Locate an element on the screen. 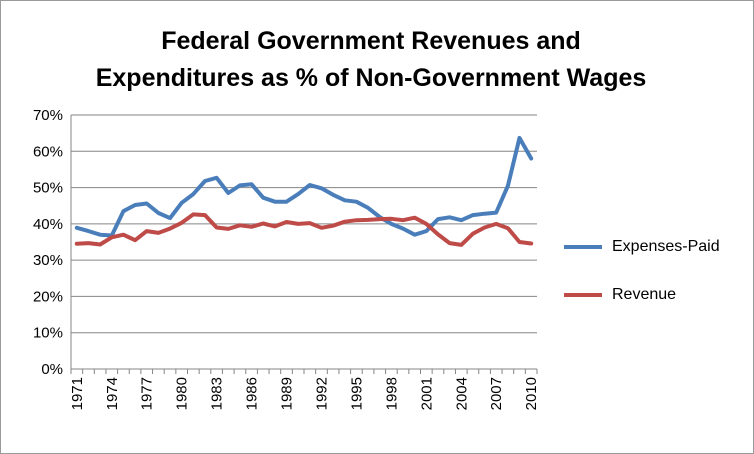 This screenshot has width=754, height=454. x-tick-label: 1971 is located at coordinates (77, 393).